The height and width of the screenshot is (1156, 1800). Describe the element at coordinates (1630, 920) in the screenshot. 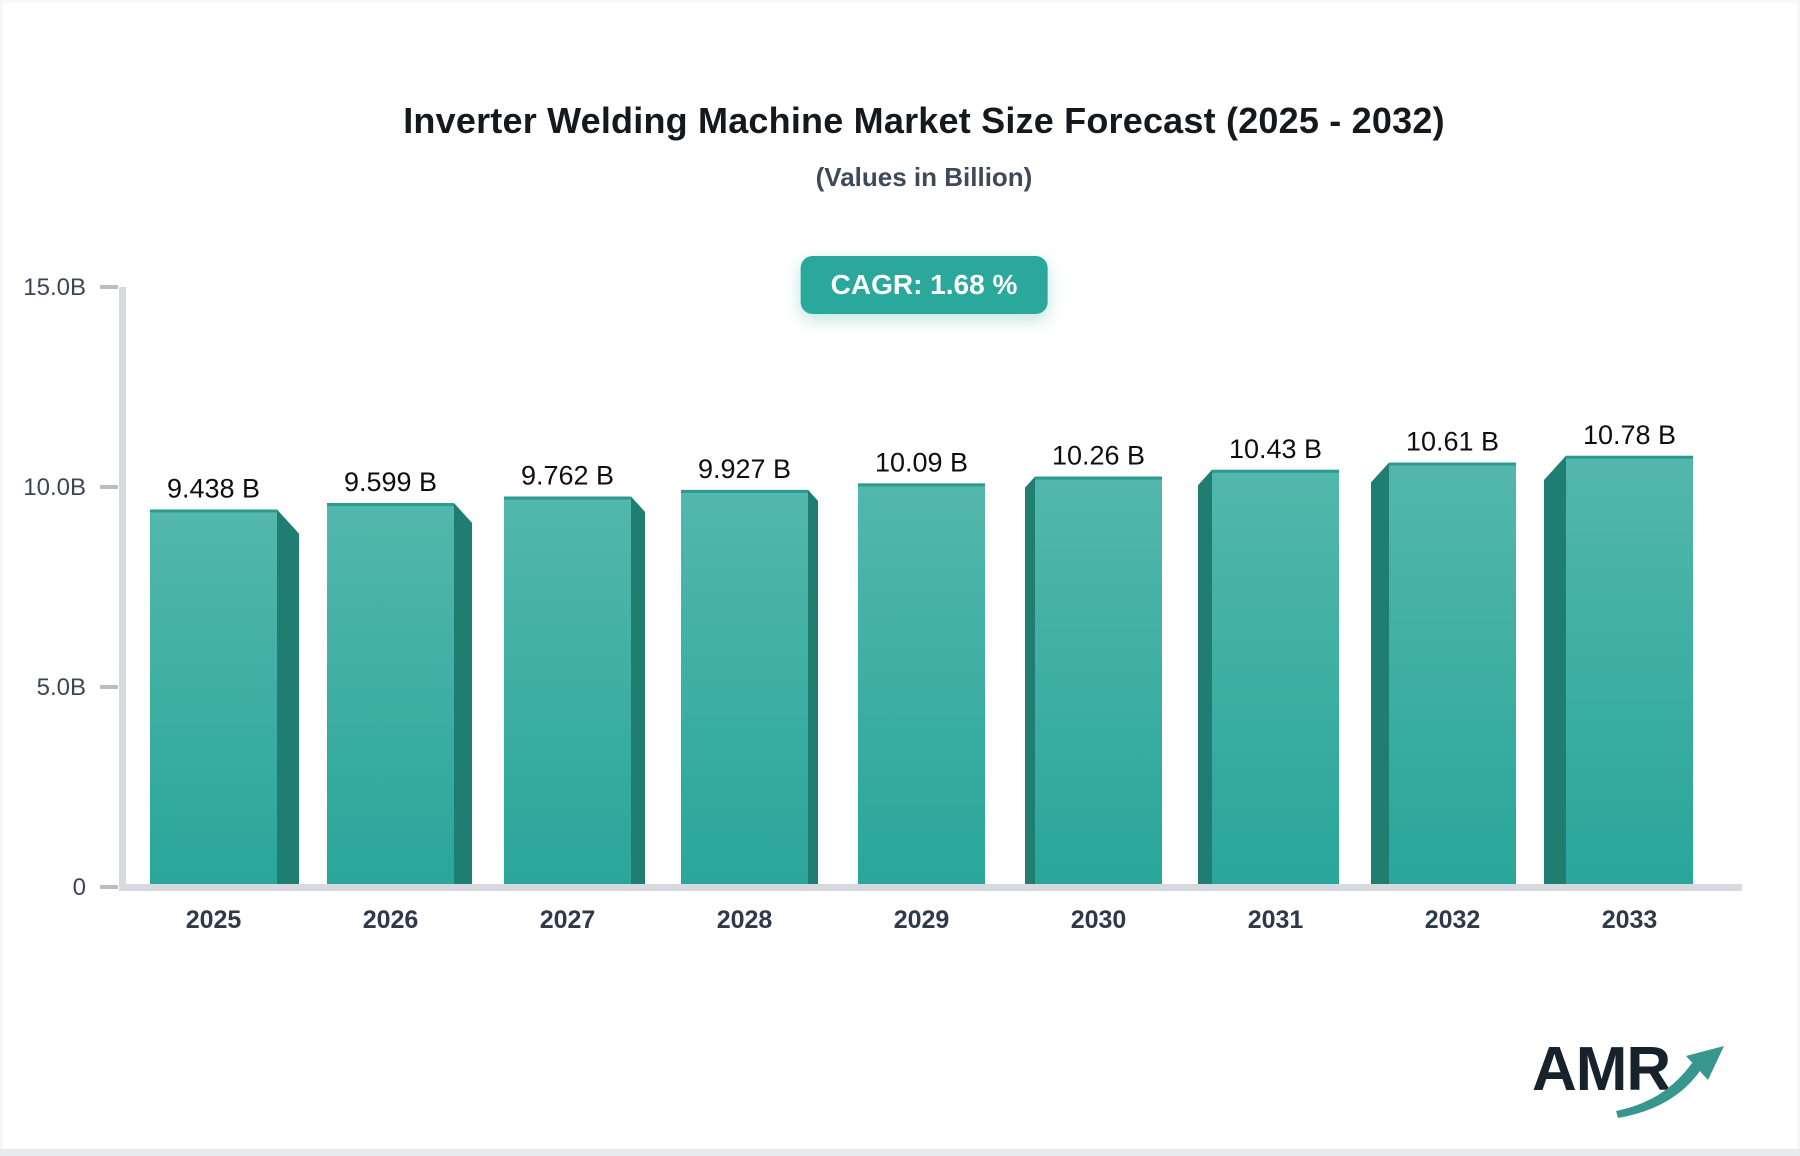

I see `x-tick-label: 2033` at that location.